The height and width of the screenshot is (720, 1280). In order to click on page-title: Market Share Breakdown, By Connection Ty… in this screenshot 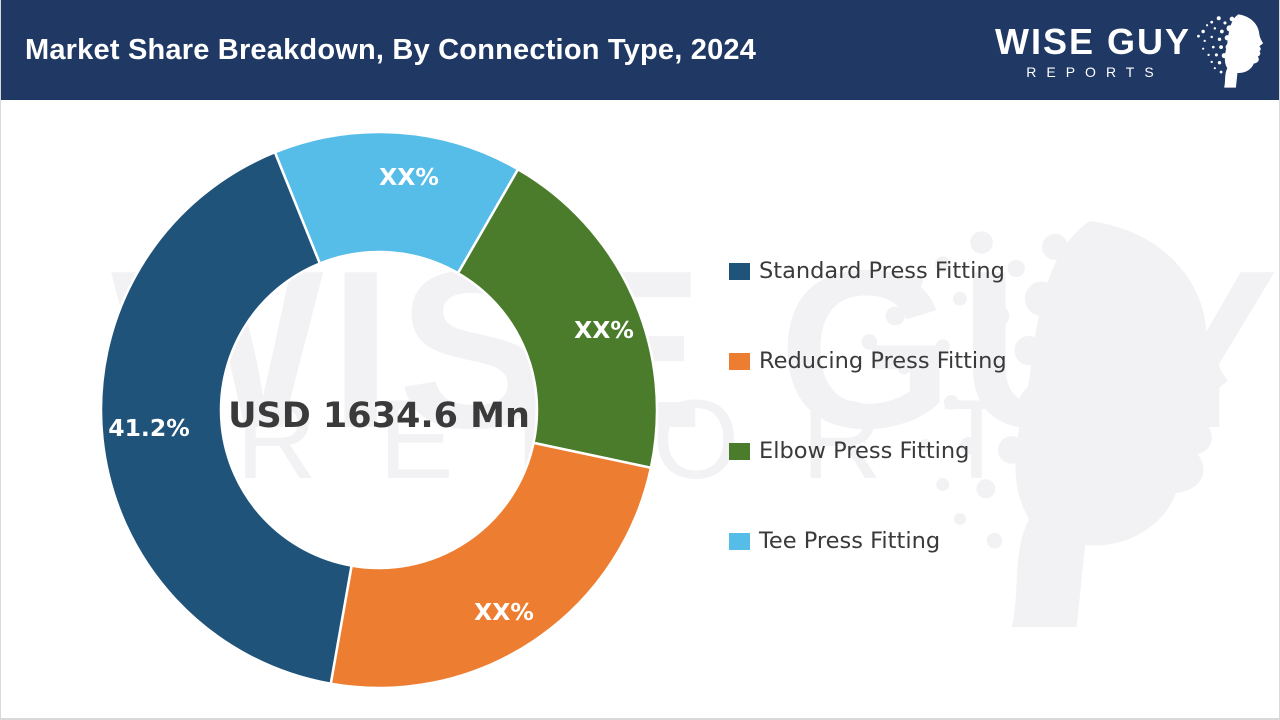, I will do `click(391, 49)`.